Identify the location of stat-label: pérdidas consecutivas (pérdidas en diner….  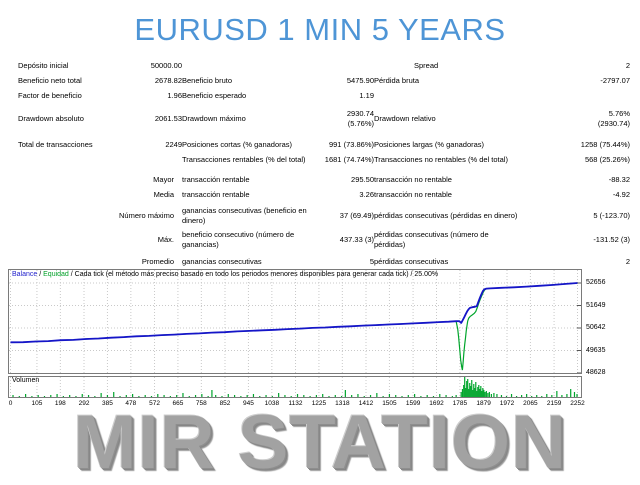
(446, 215).